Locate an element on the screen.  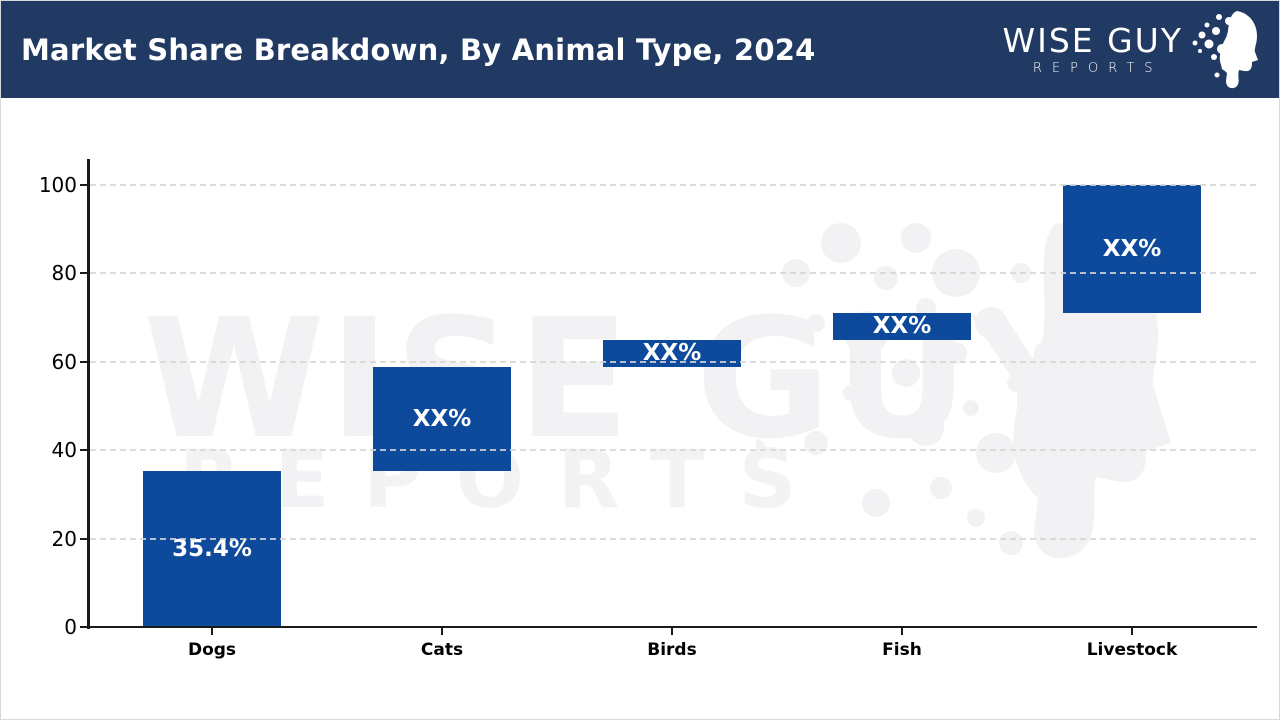
x-label-livestock: Livestock is located at coordinates (1132, 650).